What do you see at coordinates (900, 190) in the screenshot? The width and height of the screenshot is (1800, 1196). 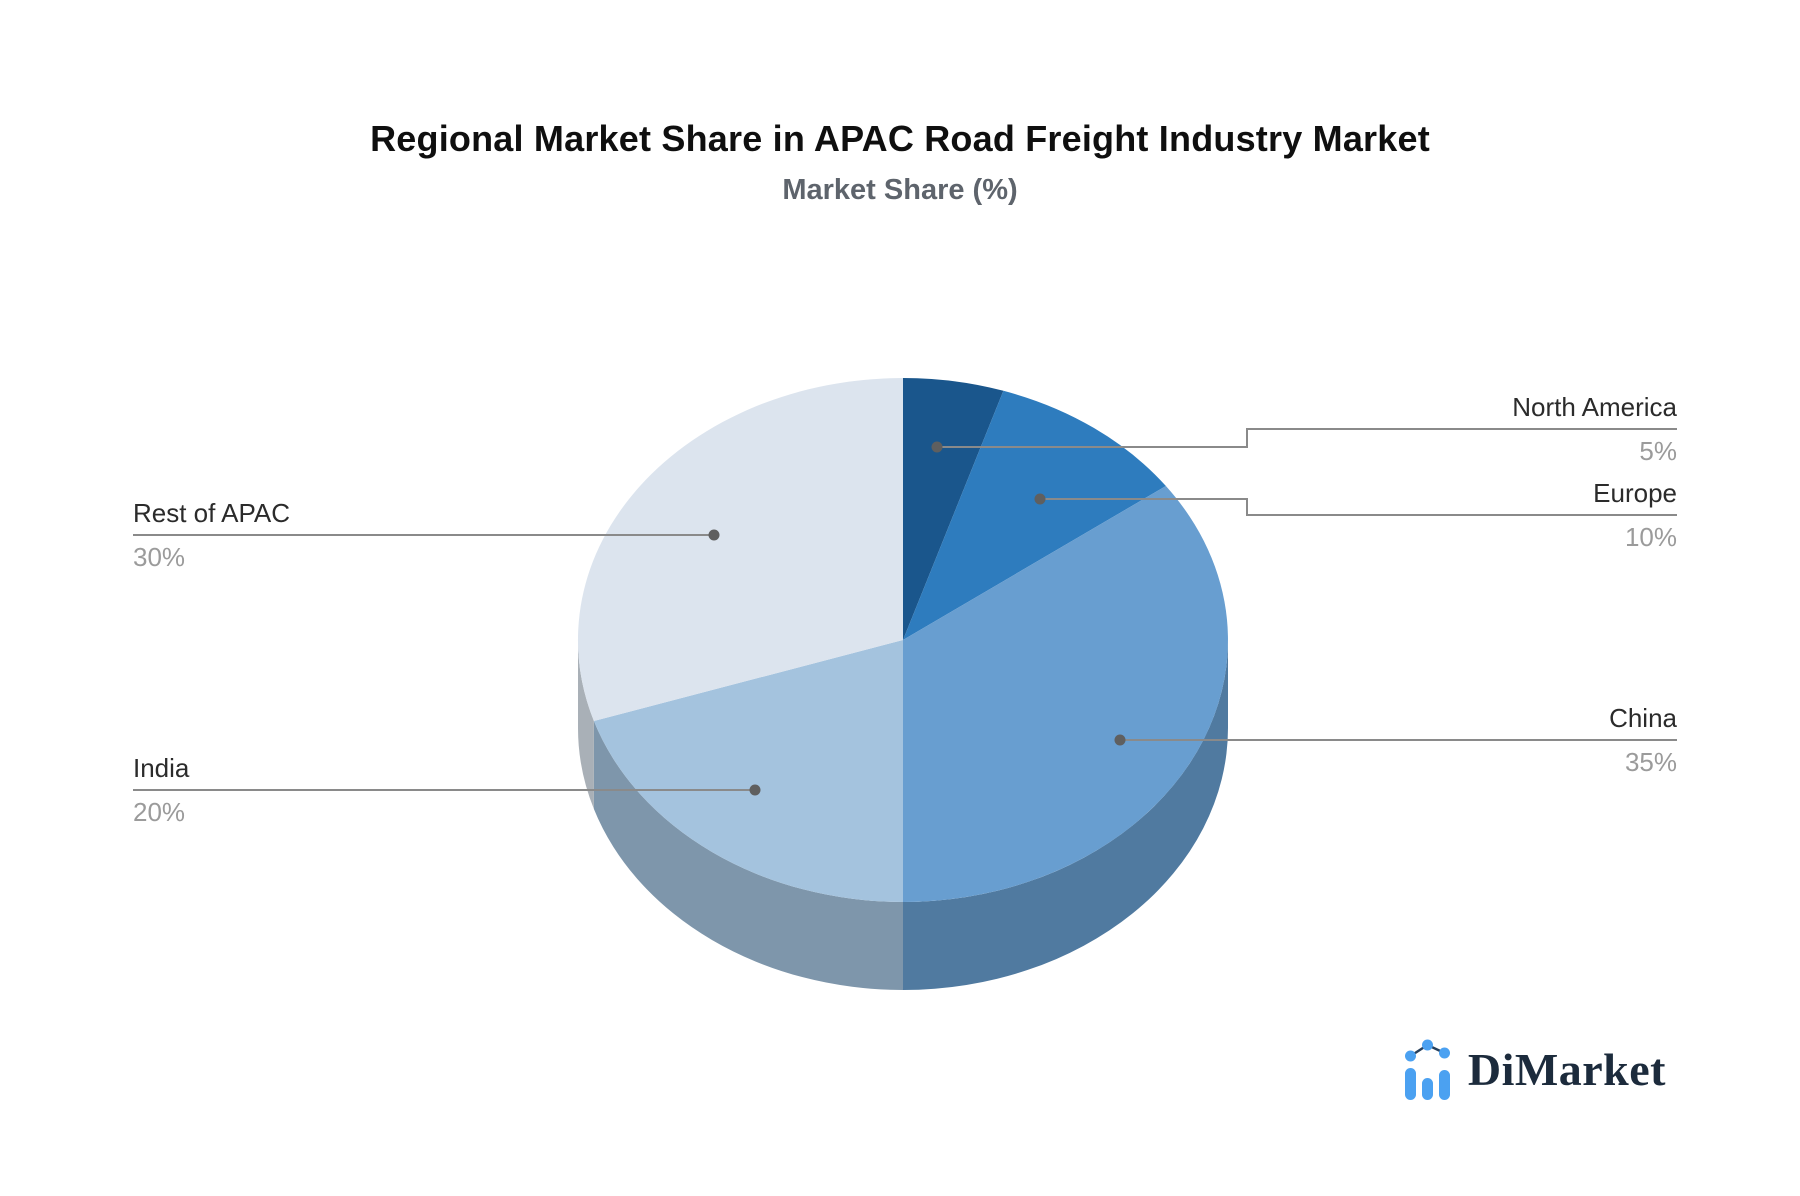 I see `chart-subtitle: Market Share (%)` at bounding box center [900, 190].